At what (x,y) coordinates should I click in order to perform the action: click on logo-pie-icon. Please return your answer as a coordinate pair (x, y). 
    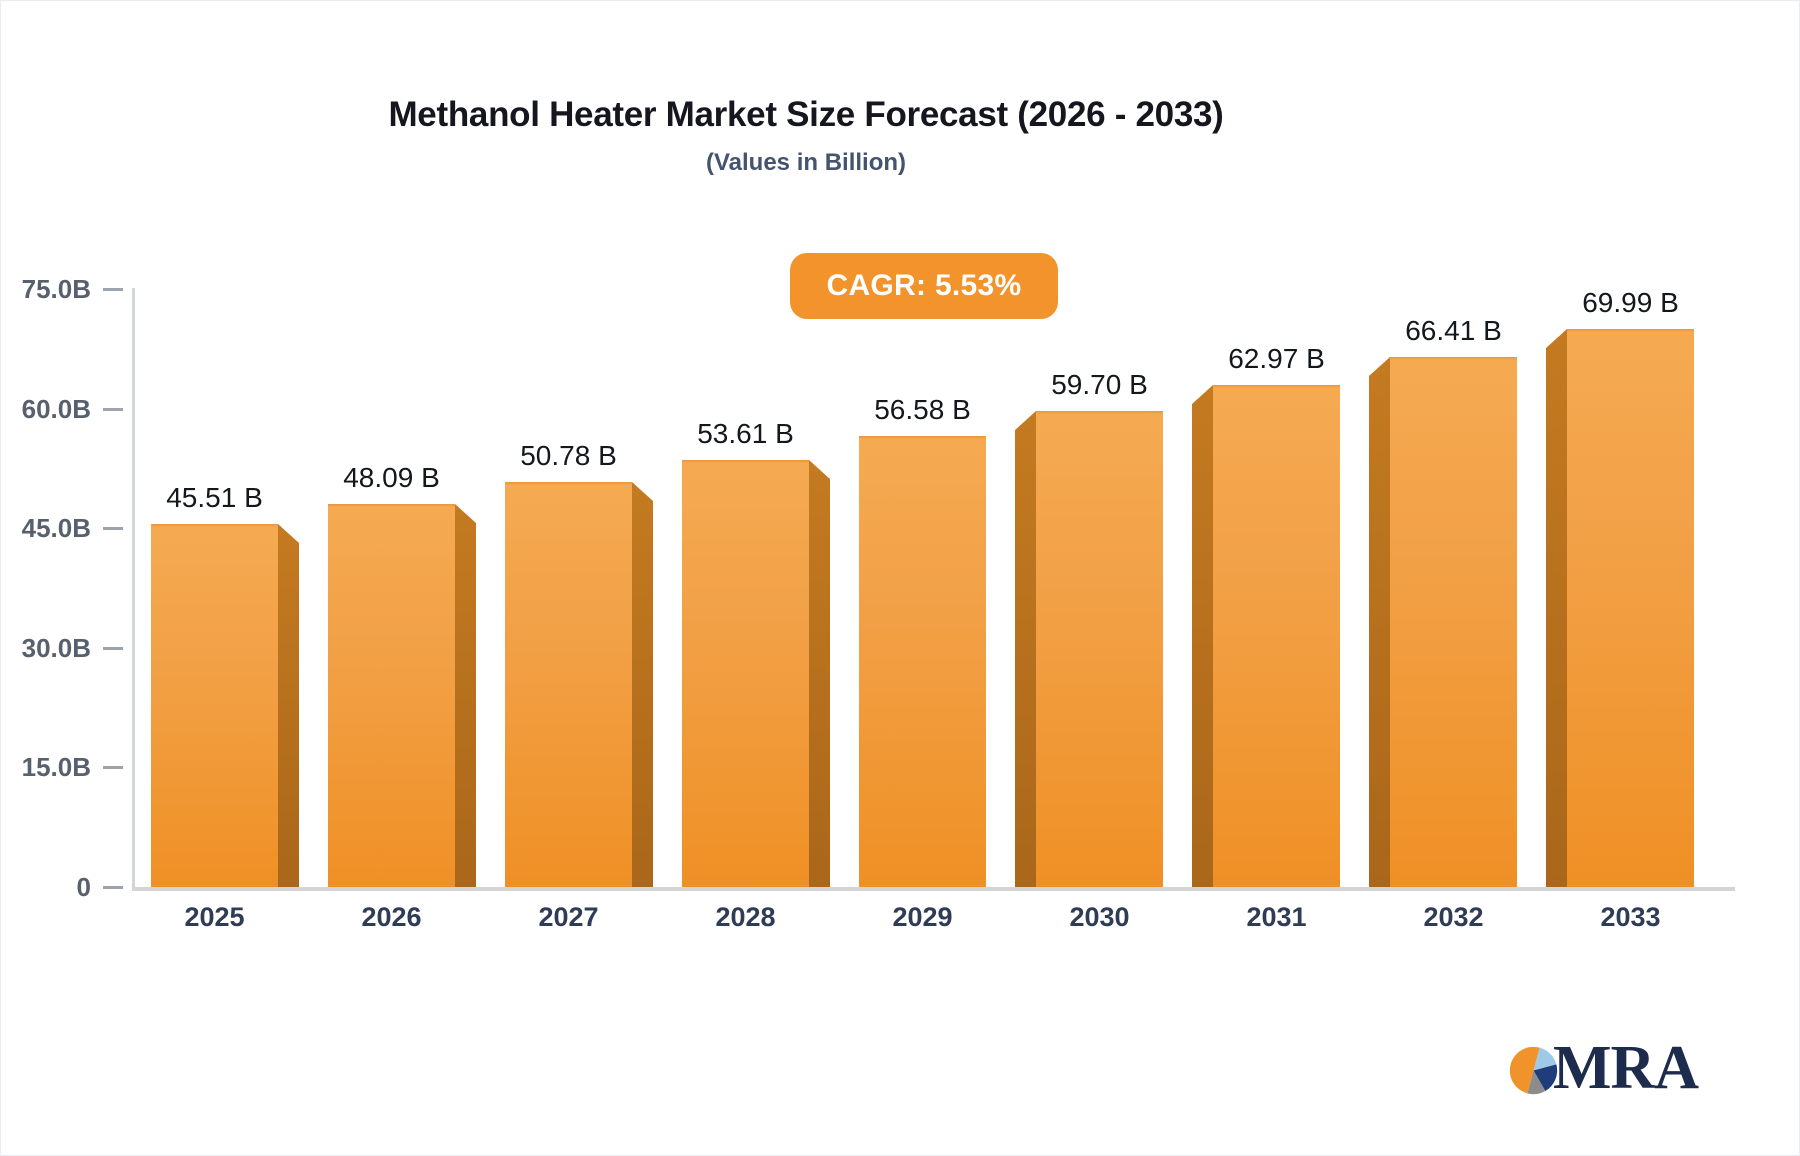
    Looking at the image, I should click on (1533, 1070).